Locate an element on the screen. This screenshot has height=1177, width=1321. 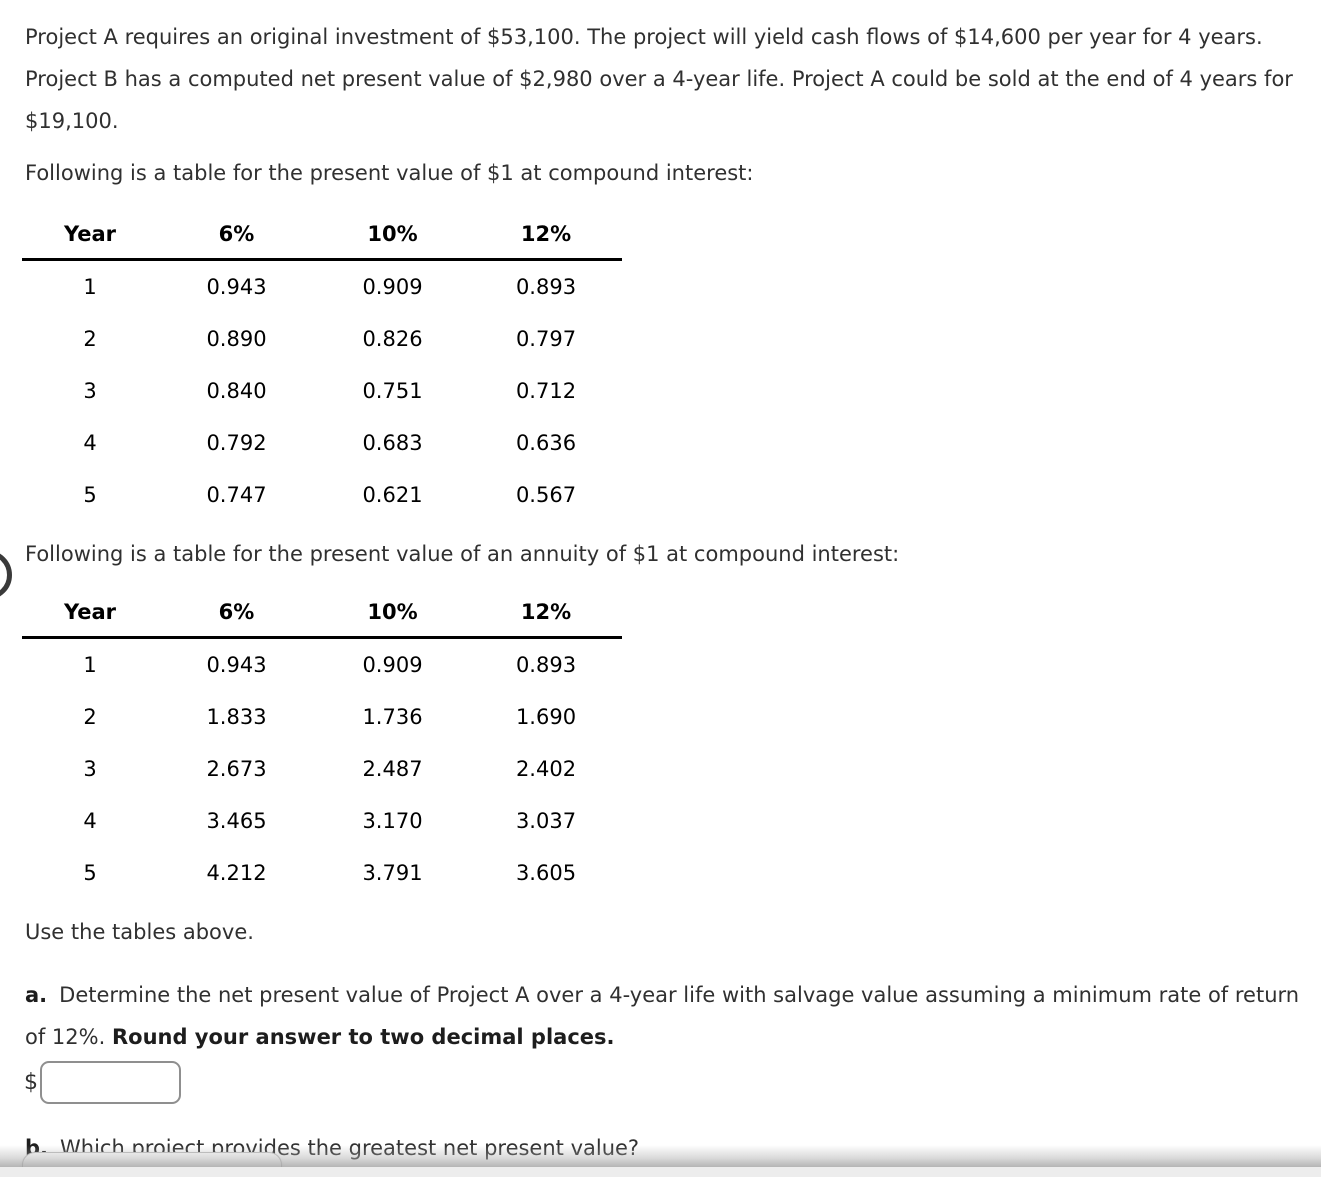
table-row: 3 0.840 0.751 0.712 is located at coordinates (322, 391).